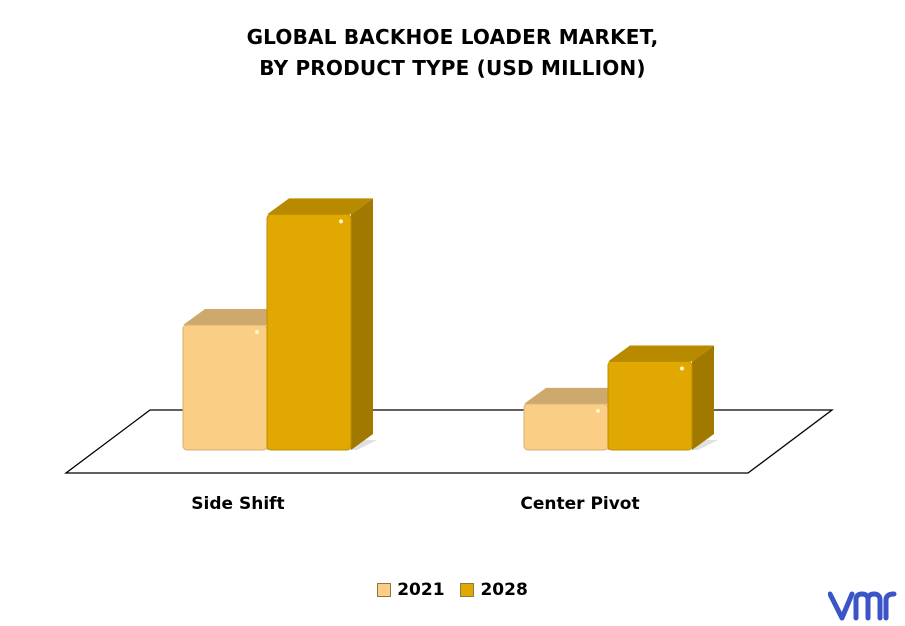 Image resolution: width=905 pixels, height=626 pixels. Describe the element at coordinates (452, 37) in the screenshot. I see `chart-title-line-1: GLOBAL BACKHOE LOADER MARKET,` at that location.